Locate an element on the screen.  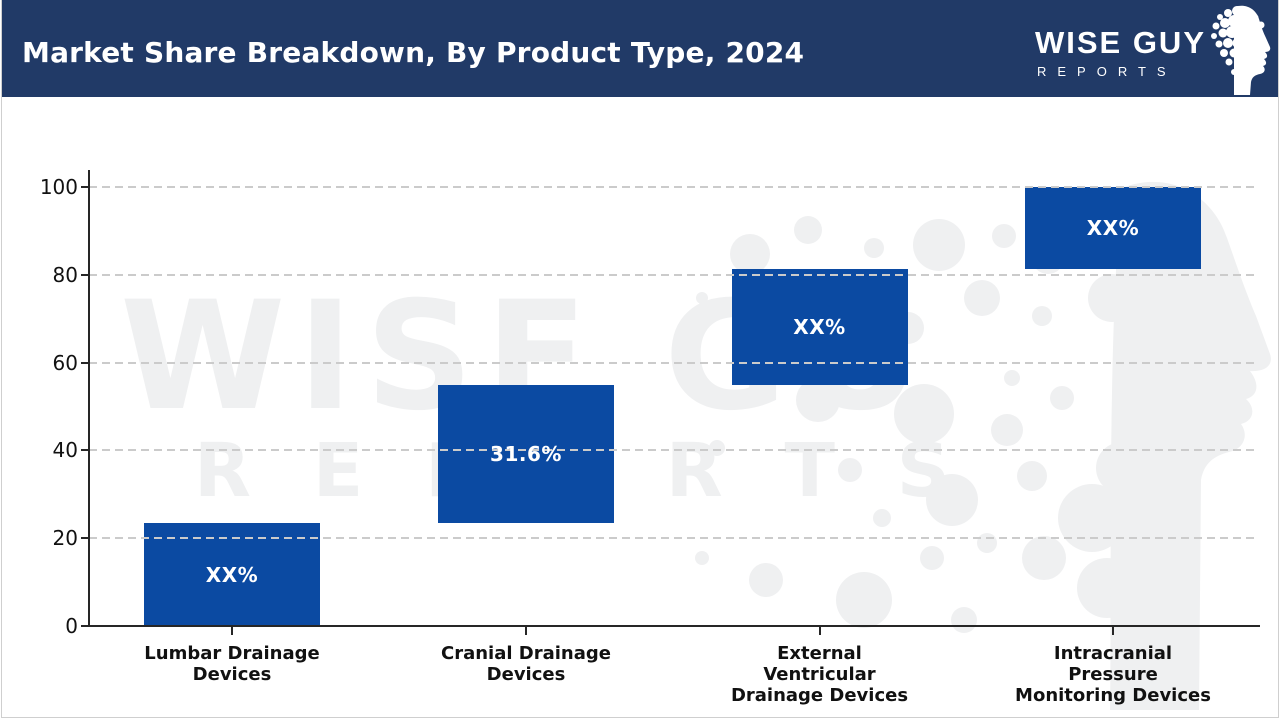
logo-head-icon is located at coordinates (1241, 50).